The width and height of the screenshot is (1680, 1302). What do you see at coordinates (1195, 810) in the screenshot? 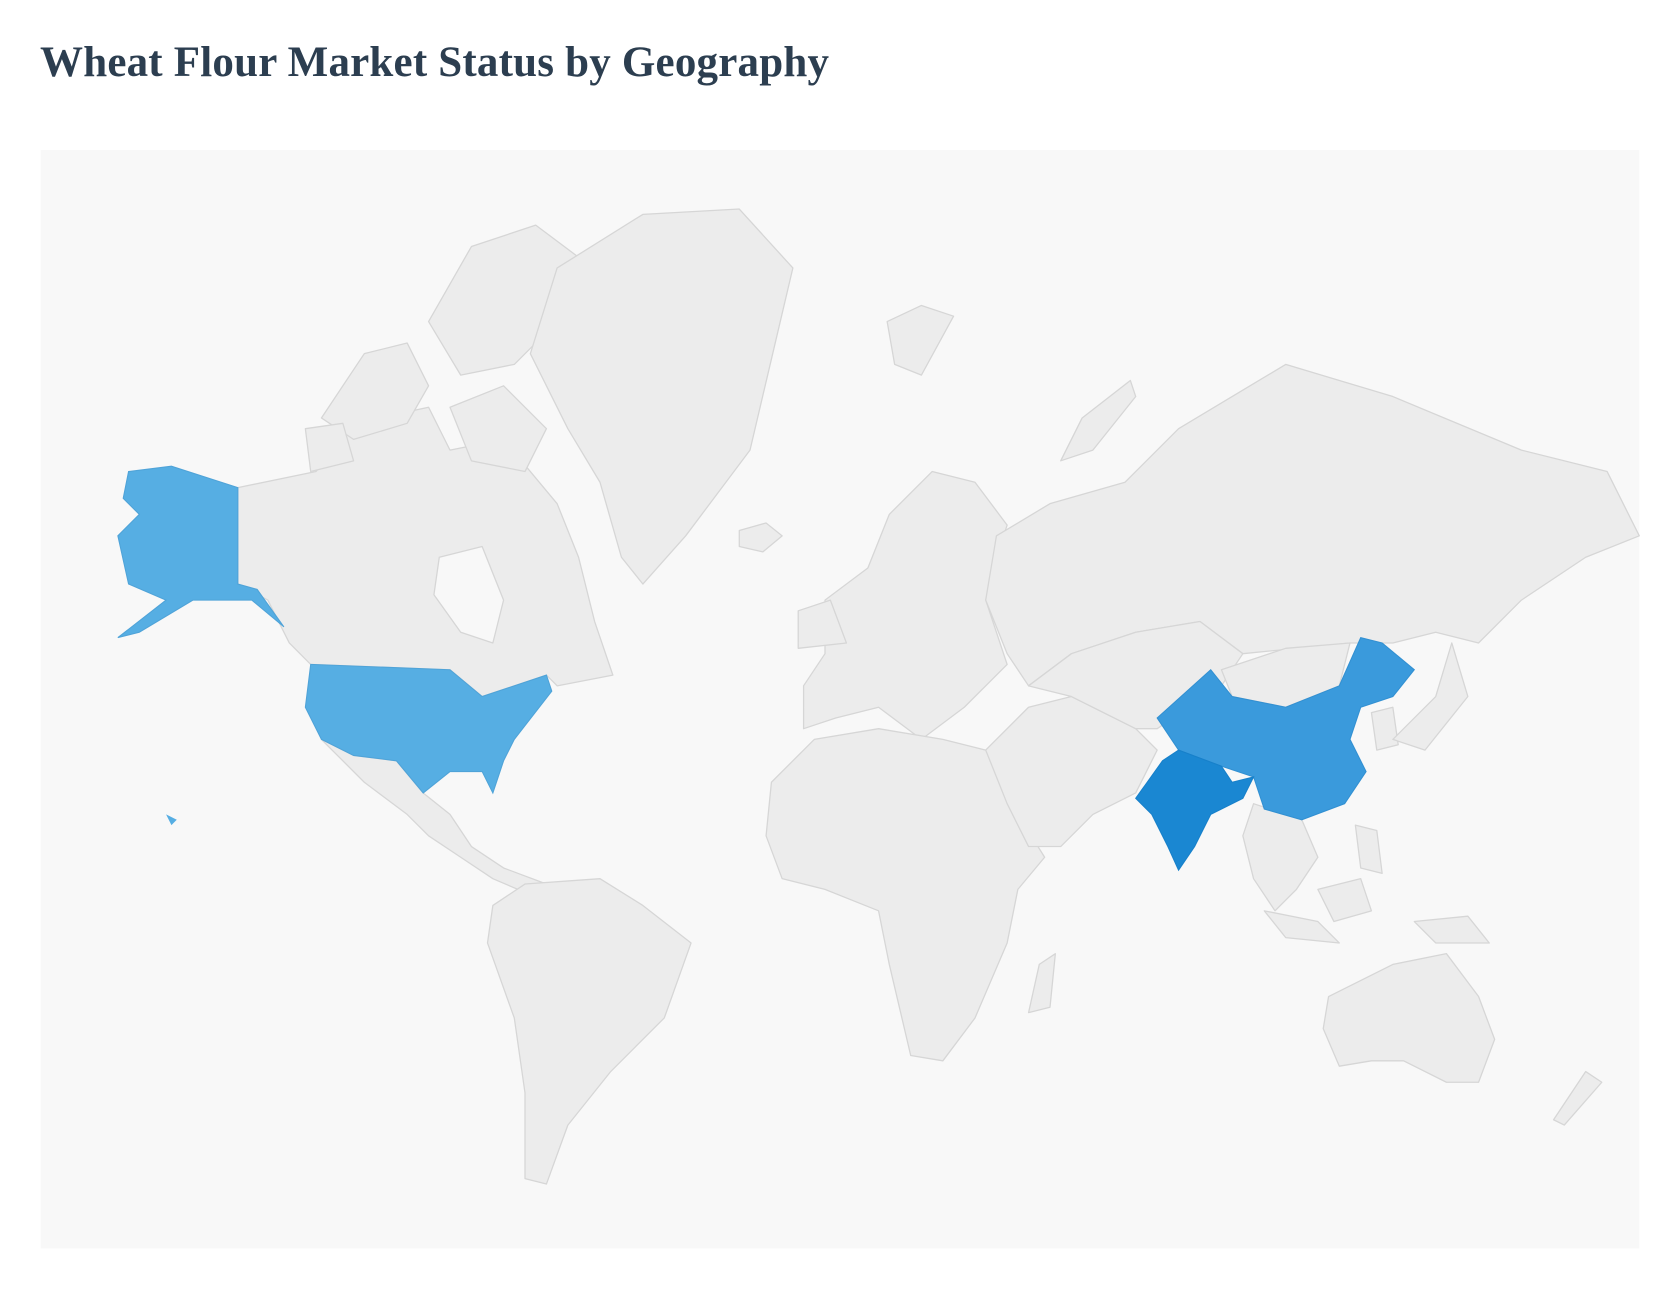
I see `region-india` at bounding box center [1195, 810].